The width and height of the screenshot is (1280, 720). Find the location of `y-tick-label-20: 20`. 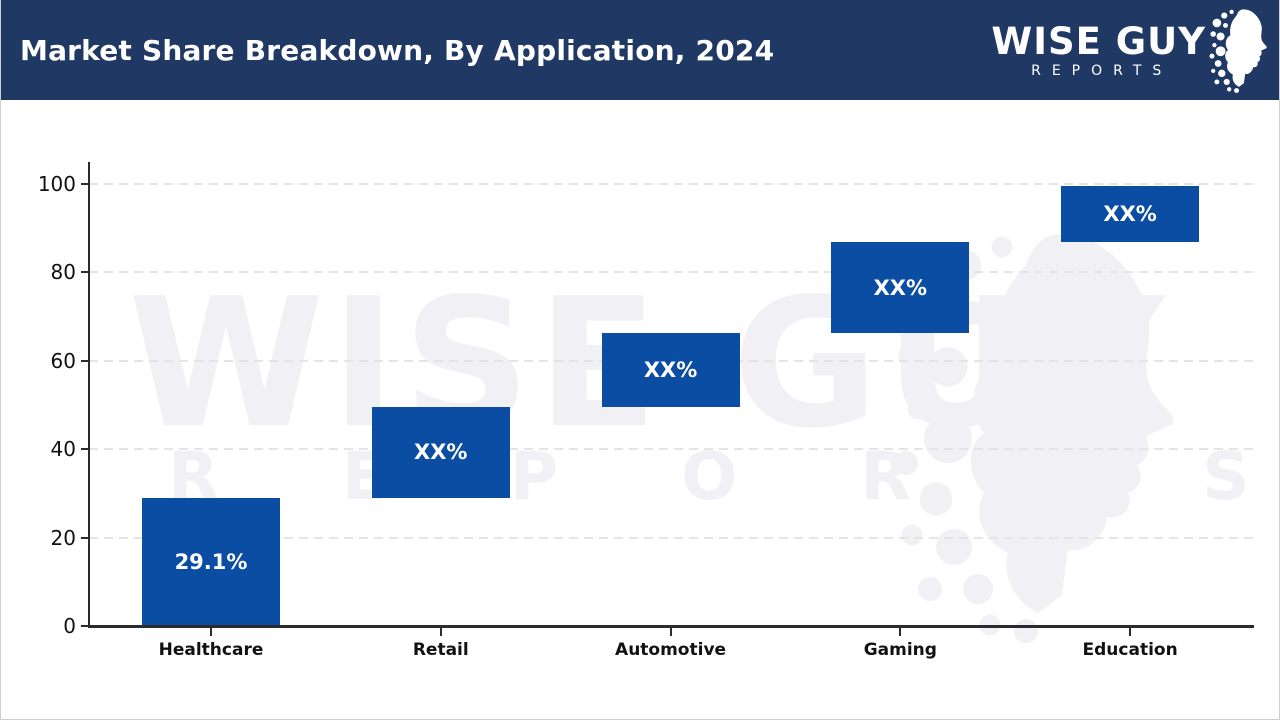

y-tick-label-20: 20 is located at coordinates (63, 537).